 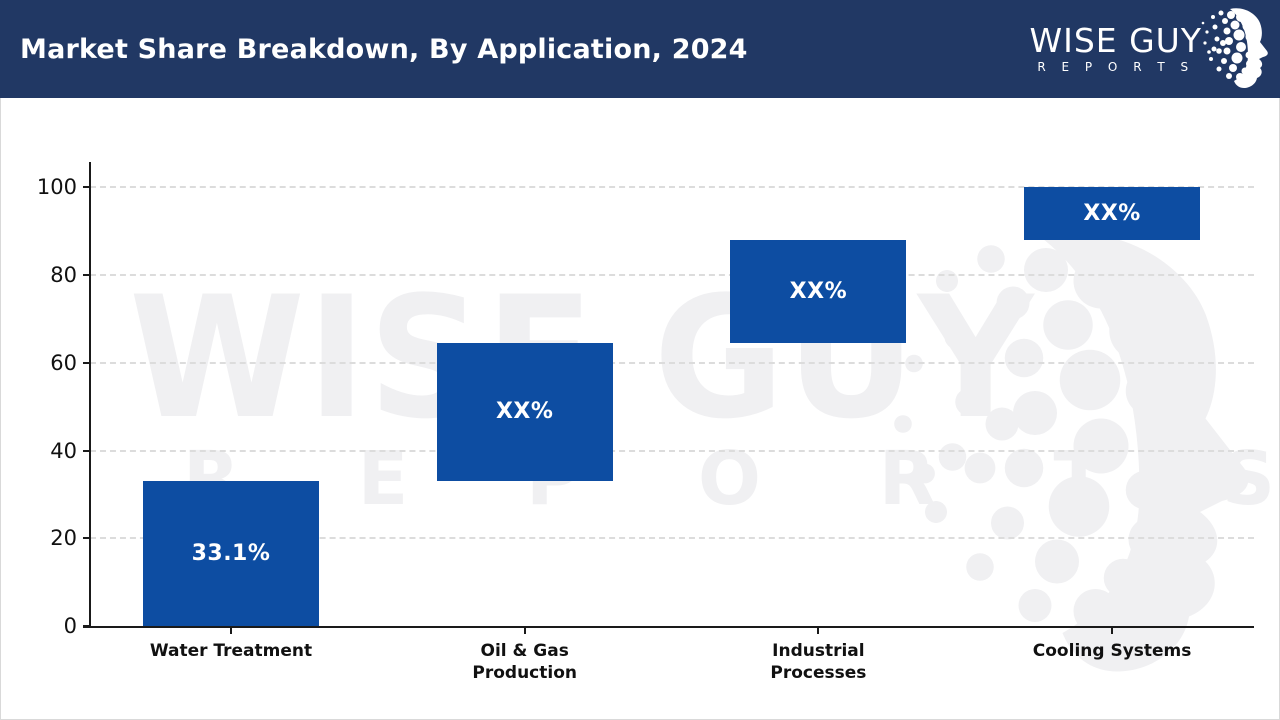 What do you see at coordinates (63, 275) in the screenshot?
I see `y-tick-label-80: 80` at bounding box center [63, 275].